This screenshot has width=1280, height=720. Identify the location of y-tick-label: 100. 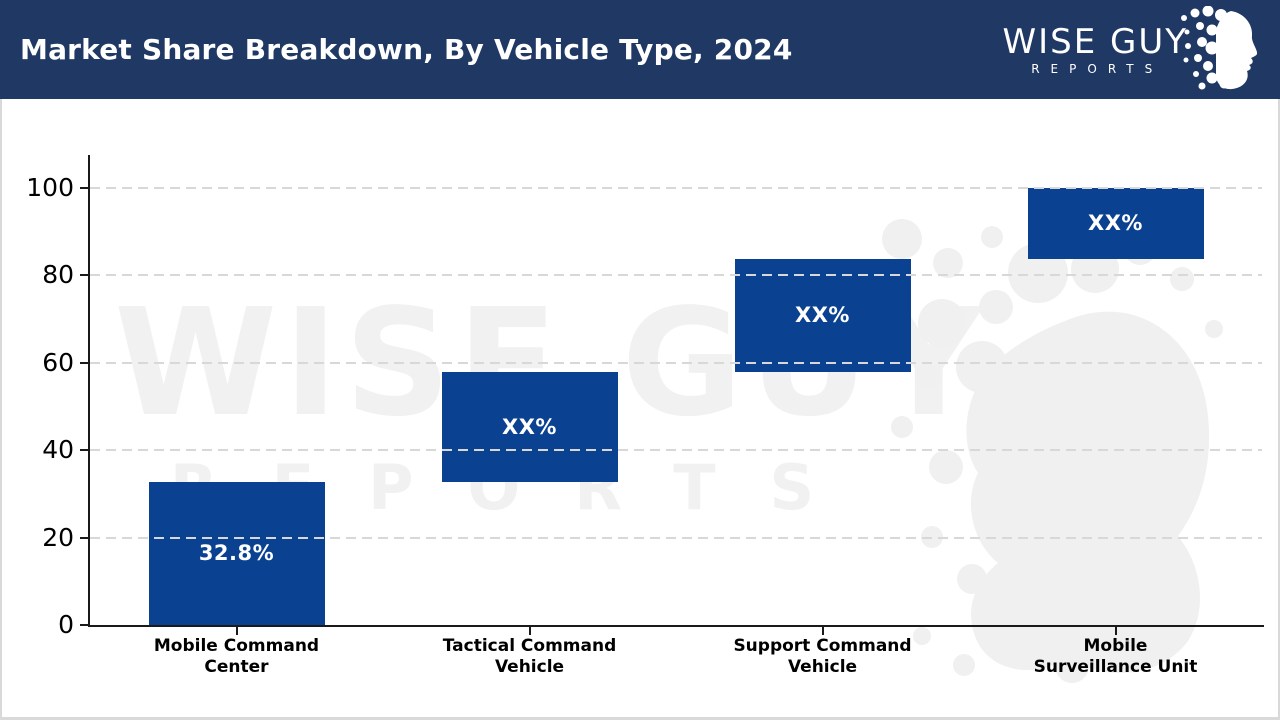
(50, 187).